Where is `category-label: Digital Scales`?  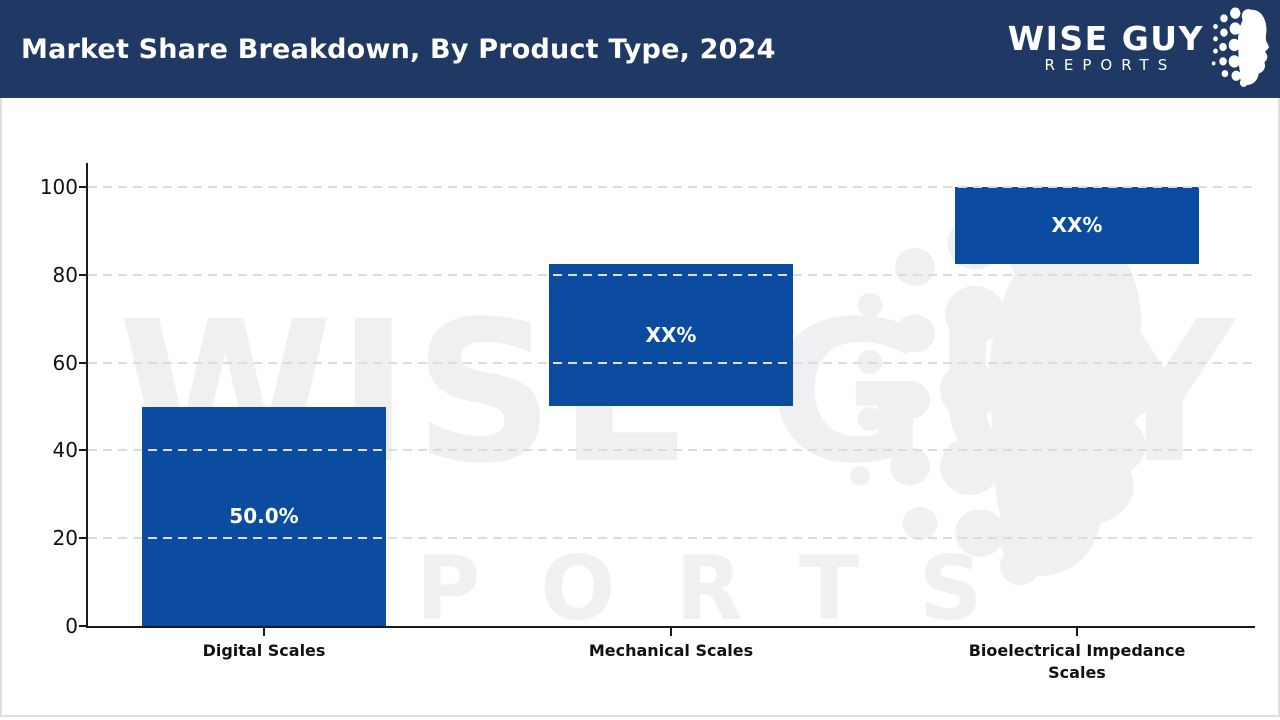 category-label: Digital Scales is located at coordinates (264, 650).